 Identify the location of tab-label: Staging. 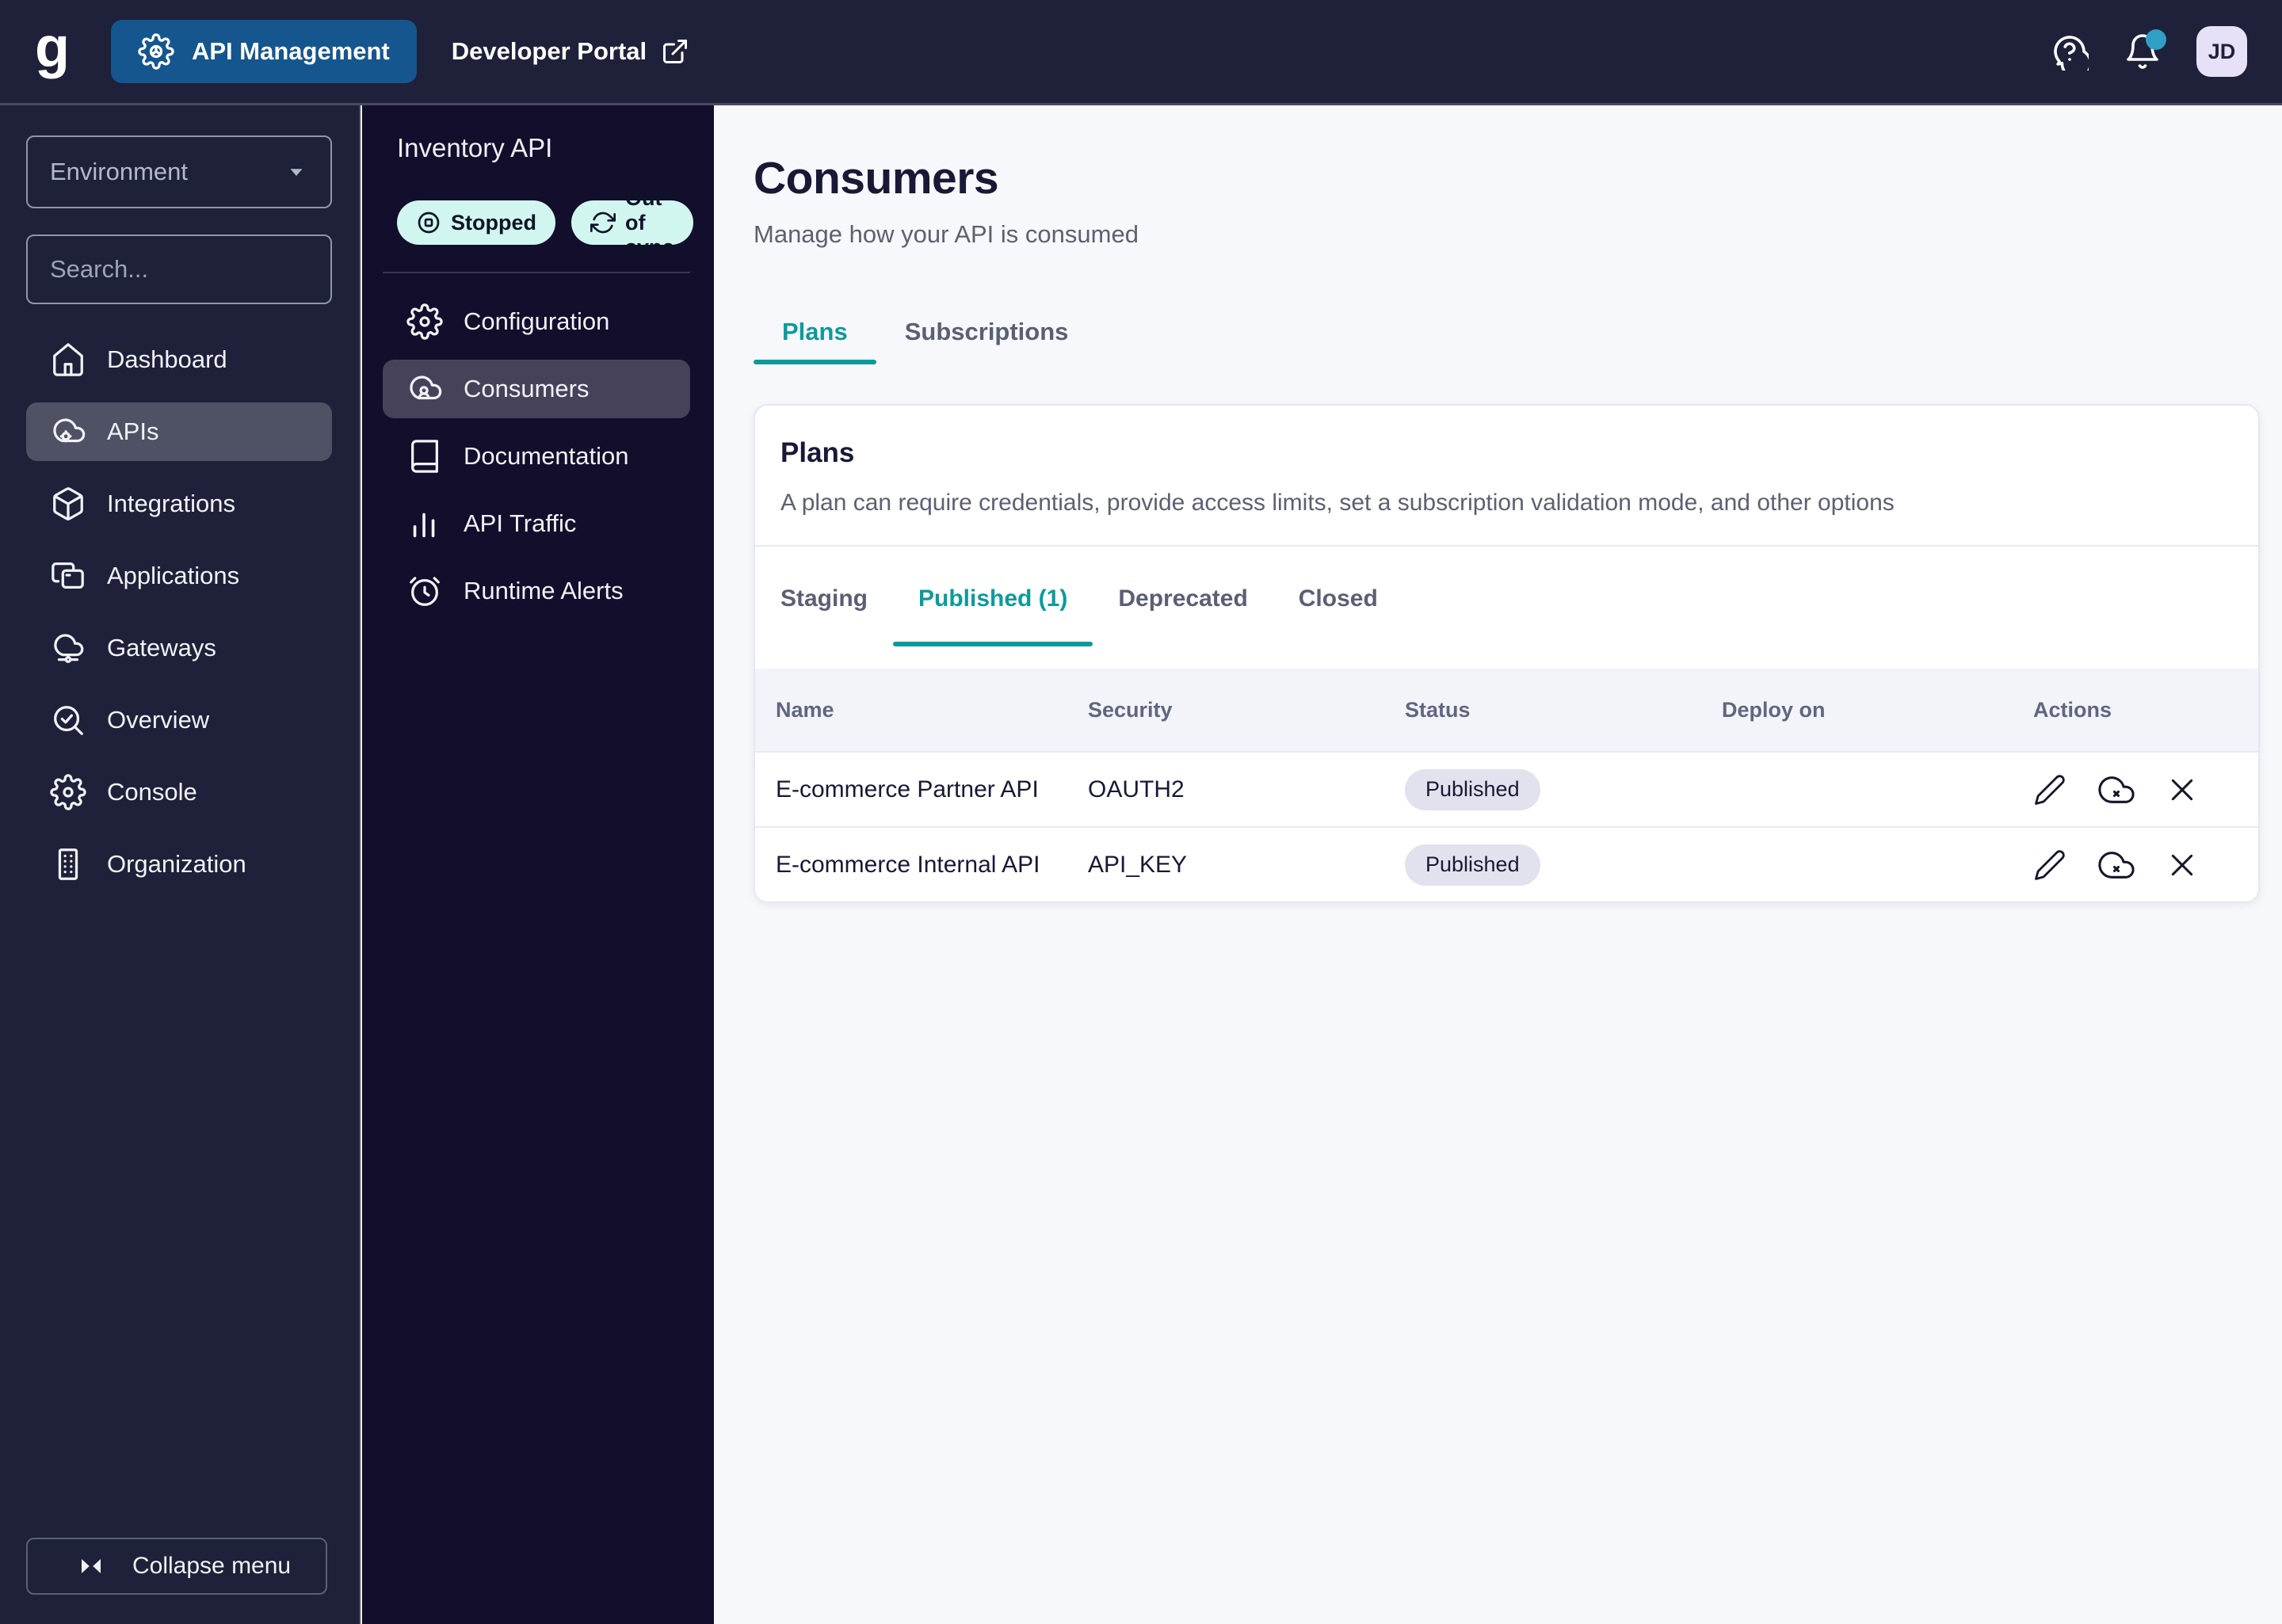
(824, 598).